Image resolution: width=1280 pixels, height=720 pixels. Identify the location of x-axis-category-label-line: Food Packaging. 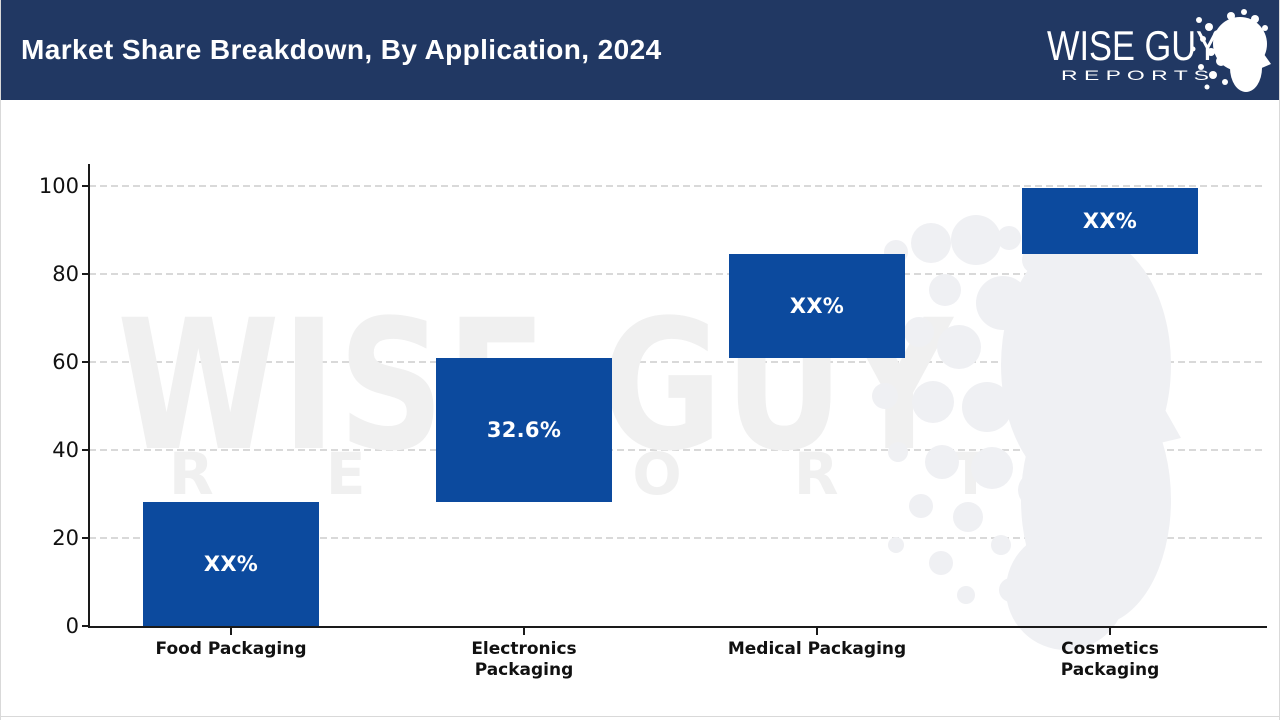
(231, 649).